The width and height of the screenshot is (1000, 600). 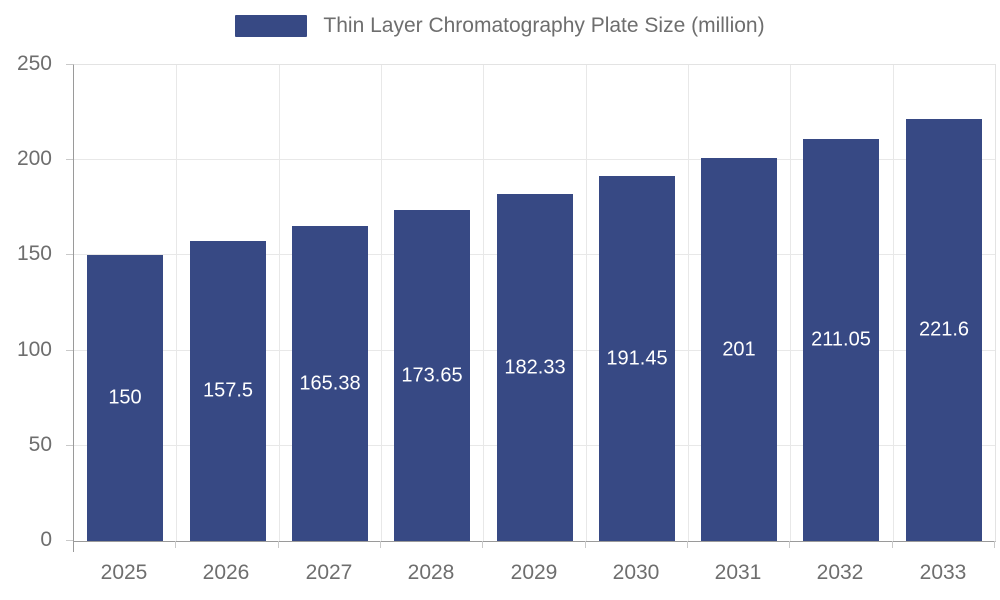 I want to click on bar-2032, so click(x=841, y=340).